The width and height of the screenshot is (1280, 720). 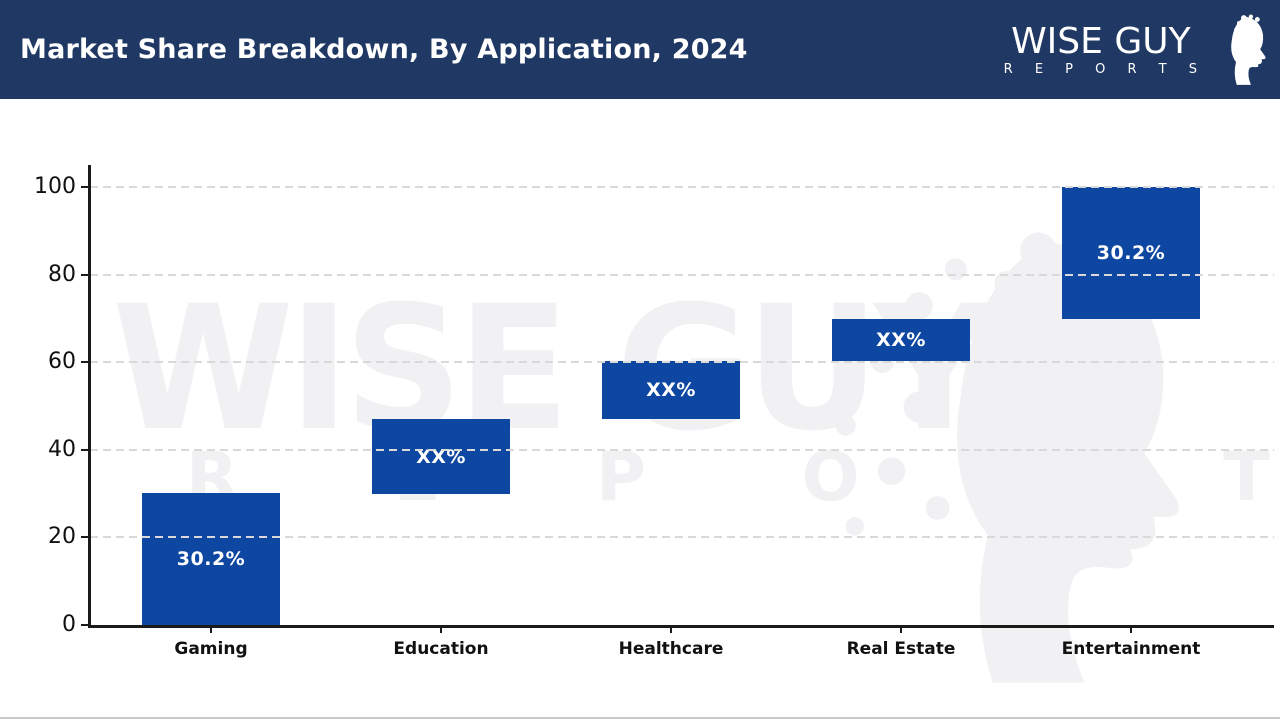 I want to click on bar-real-estate: XX%, so click(x=901, y=340).